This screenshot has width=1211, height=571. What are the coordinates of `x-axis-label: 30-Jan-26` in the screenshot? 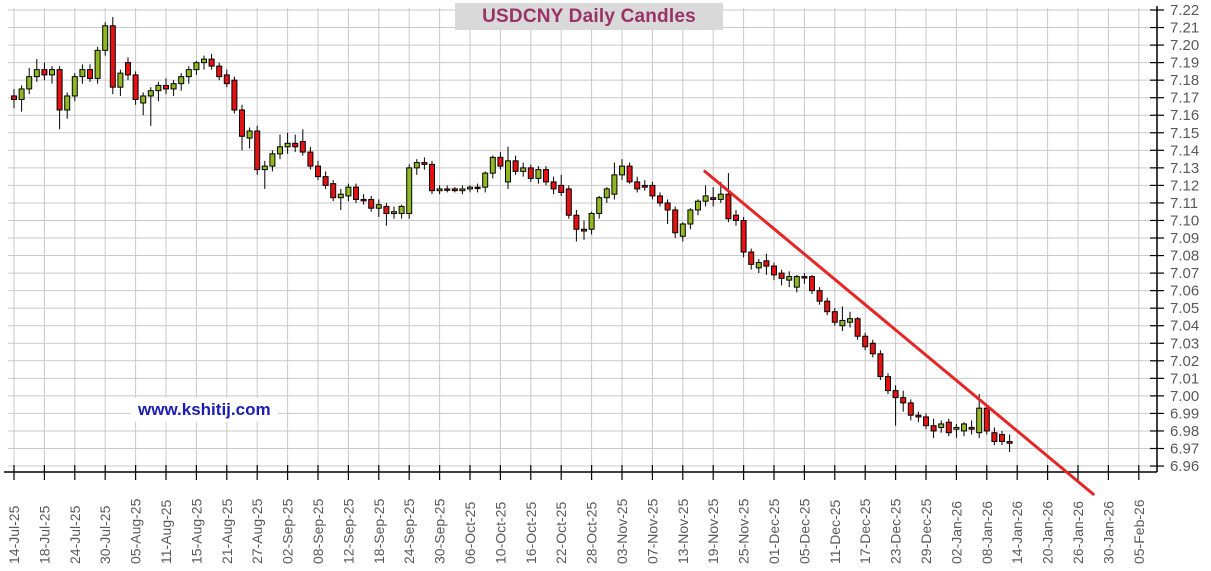 It's located at (1108, 532).